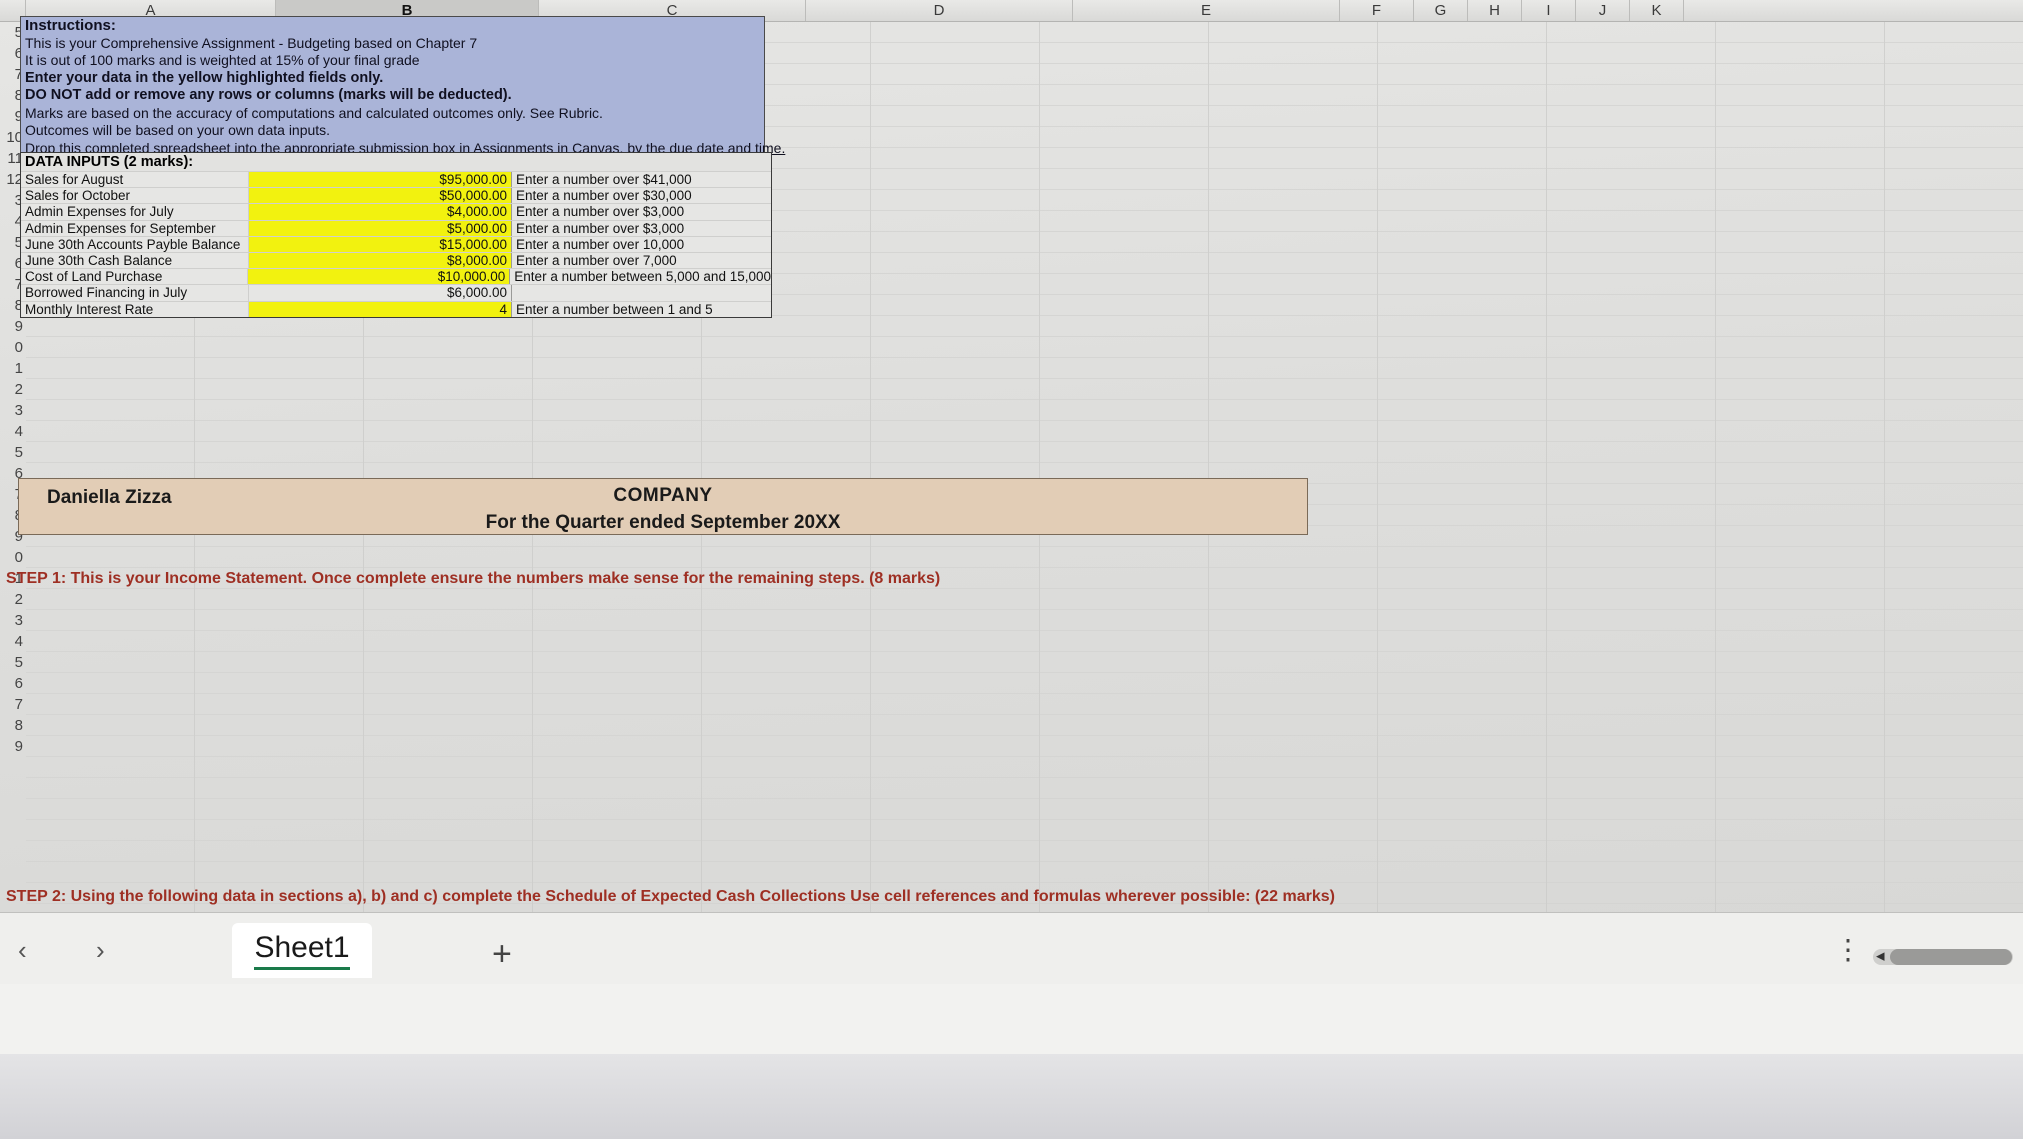 Image resolution: width=2023 pixels, height=1139 pixels. What do you see at coordinates (18, 74) in the screenshot?
I see `row-header-2: 7` at bounding box center [18, 74].